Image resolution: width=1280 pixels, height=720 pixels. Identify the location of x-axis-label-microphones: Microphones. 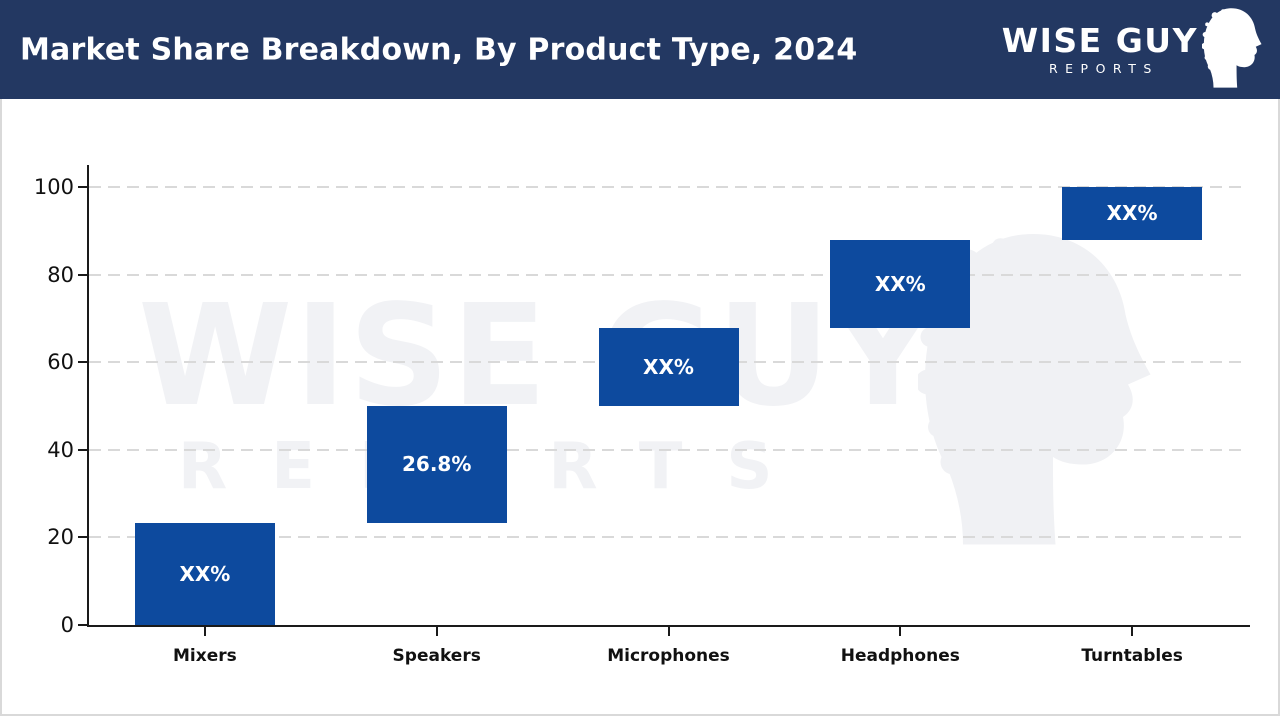
(668, 656).